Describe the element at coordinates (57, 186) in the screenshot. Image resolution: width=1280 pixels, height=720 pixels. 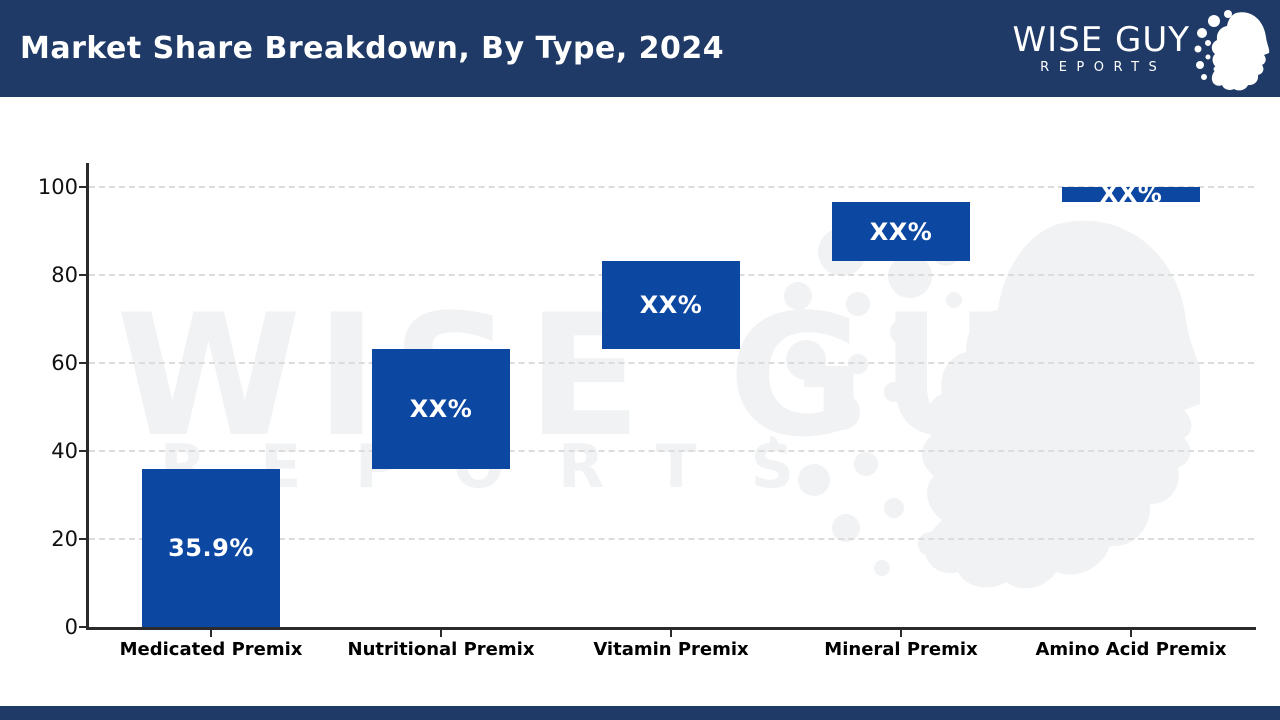
I see `y-tick-label: 100` at that location.